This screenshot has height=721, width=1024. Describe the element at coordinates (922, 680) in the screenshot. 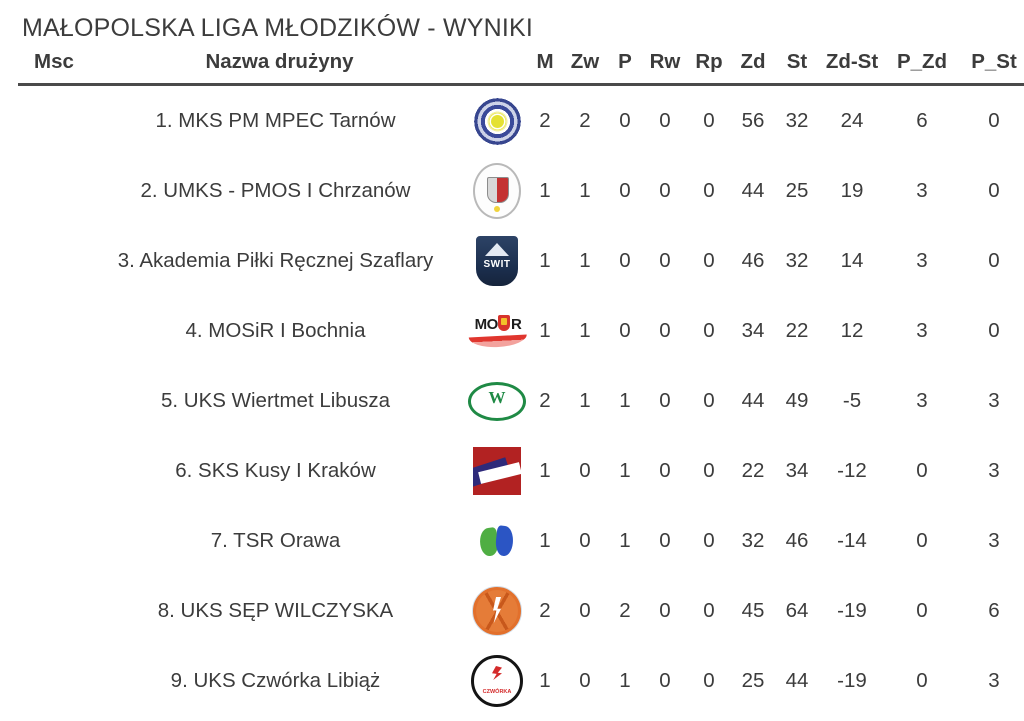

I see `points-won-cell: 0` at that location.